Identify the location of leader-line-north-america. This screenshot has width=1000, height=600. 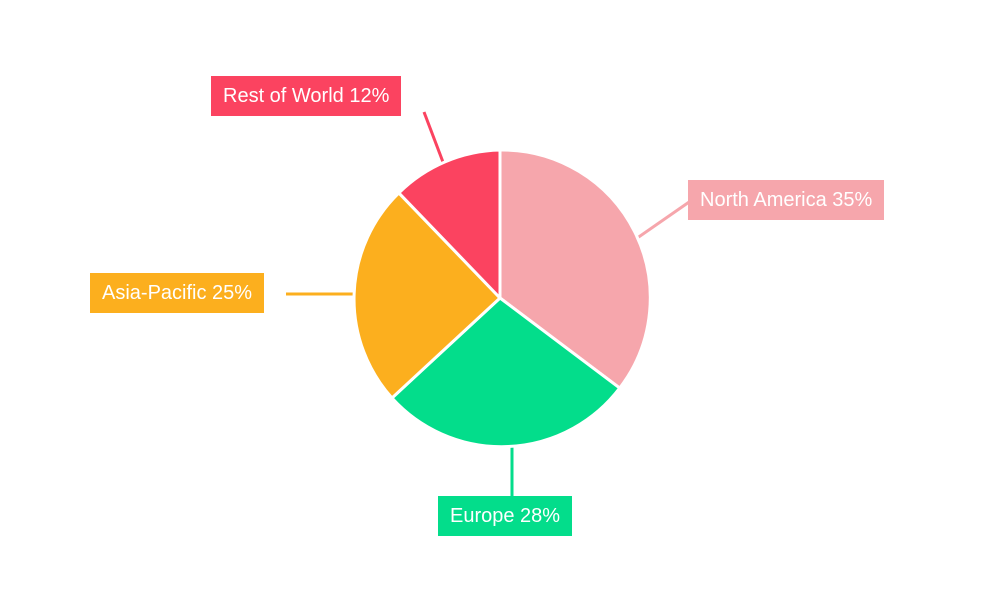
(662, 220).